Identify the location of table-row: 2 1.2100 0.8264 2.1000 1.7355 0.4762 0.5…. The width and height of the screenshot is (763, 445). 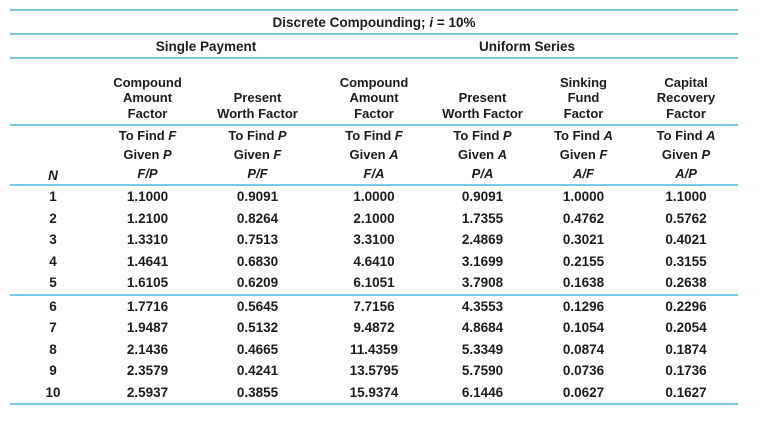
(374, 219).